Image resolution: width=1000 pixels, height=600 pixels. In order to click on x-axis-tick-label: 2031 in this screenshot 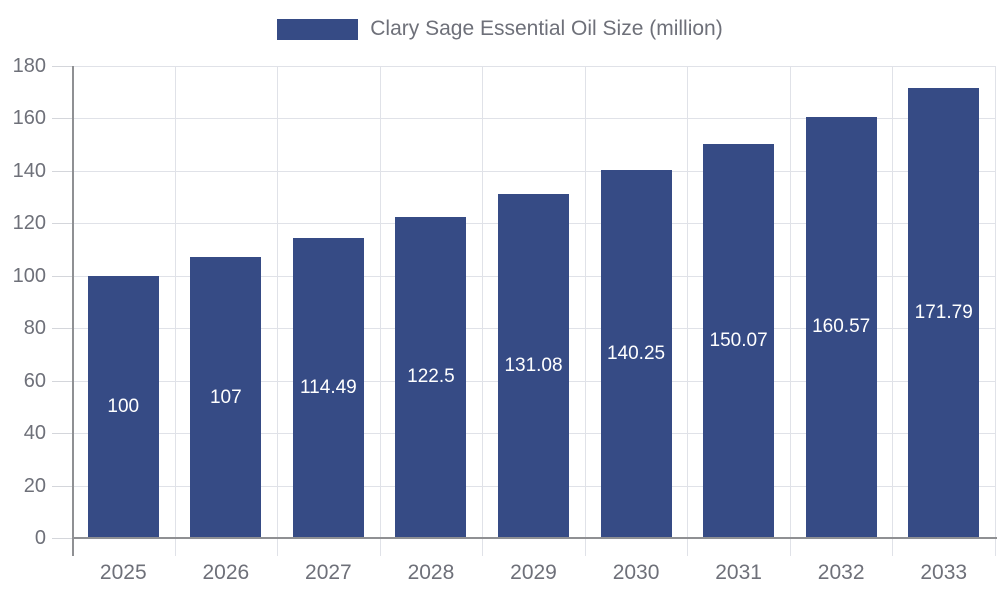, I will do `click(738, 572)`.